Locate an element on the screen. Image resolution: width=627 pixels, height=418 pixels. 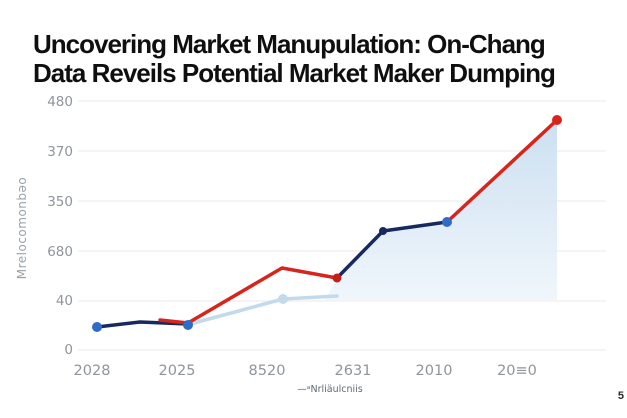
x-tick-label: 2028 is located at coordinates (92, 371).